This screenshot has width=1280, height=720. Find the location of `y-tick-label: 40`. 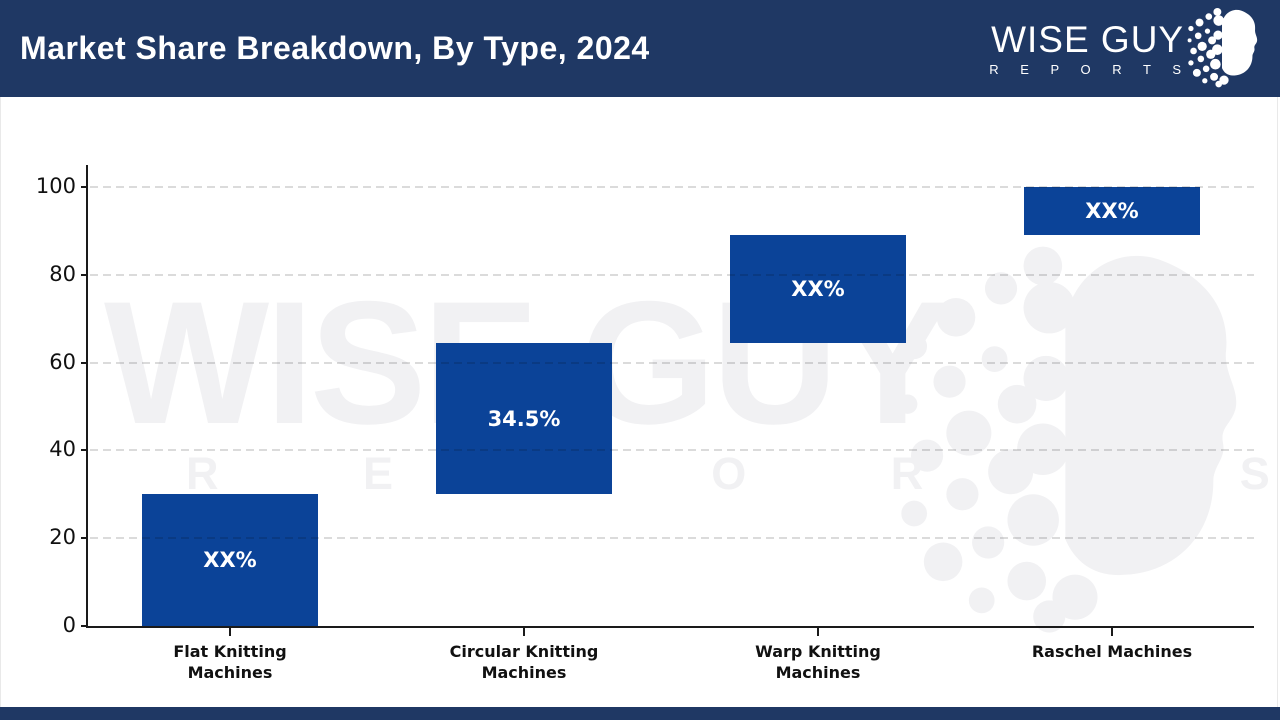

y-tick-label: 40 is located at coordinates (62, 449).